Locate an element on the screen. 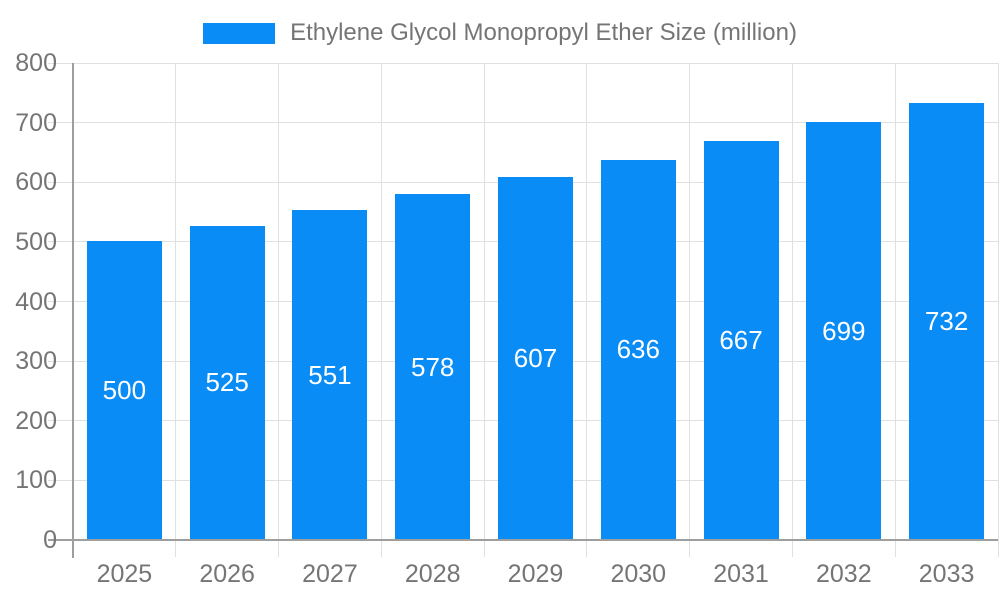  bar-value-label: 699 is located at coordinates (844, 330).